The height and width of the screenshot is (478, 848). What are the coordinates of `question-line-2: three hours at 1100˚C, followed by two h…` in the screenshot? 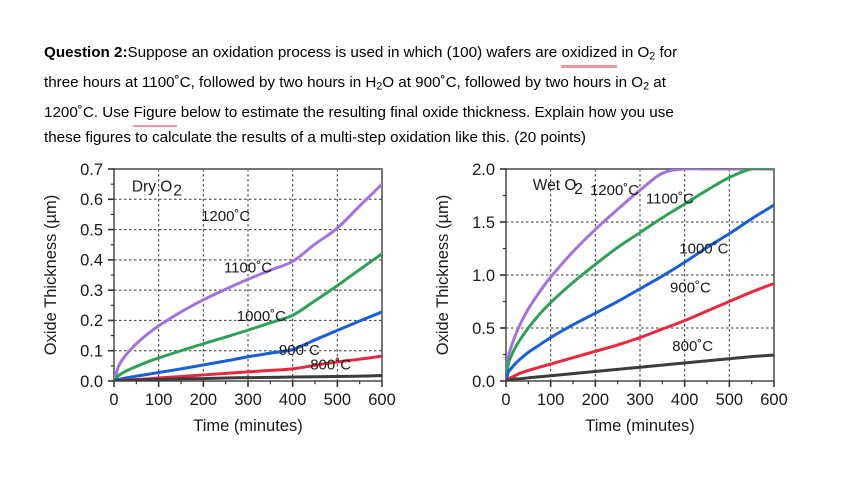 It's located at (427, 85).